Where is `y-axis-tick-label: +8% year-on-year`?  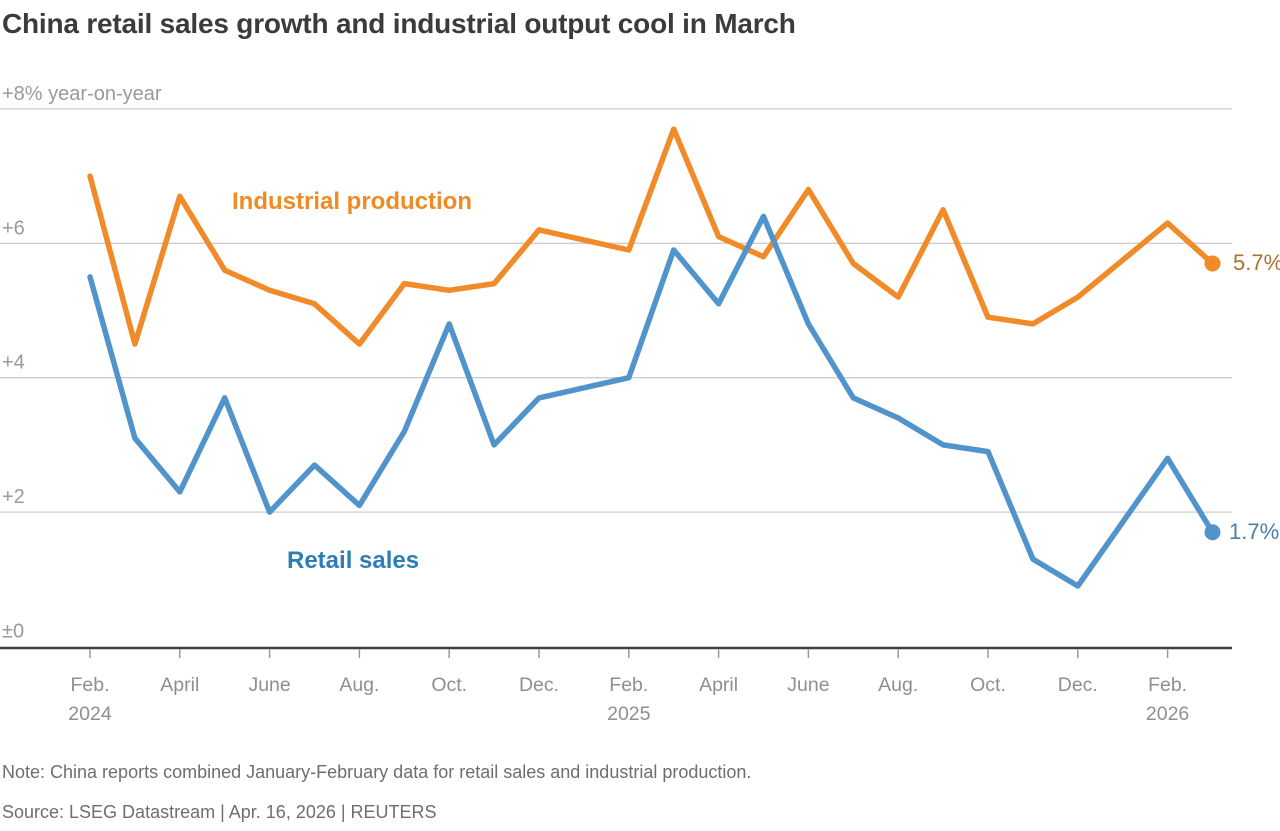
y-axis-tick-label: +8% year-on-year is located at coordinates (82, 94).